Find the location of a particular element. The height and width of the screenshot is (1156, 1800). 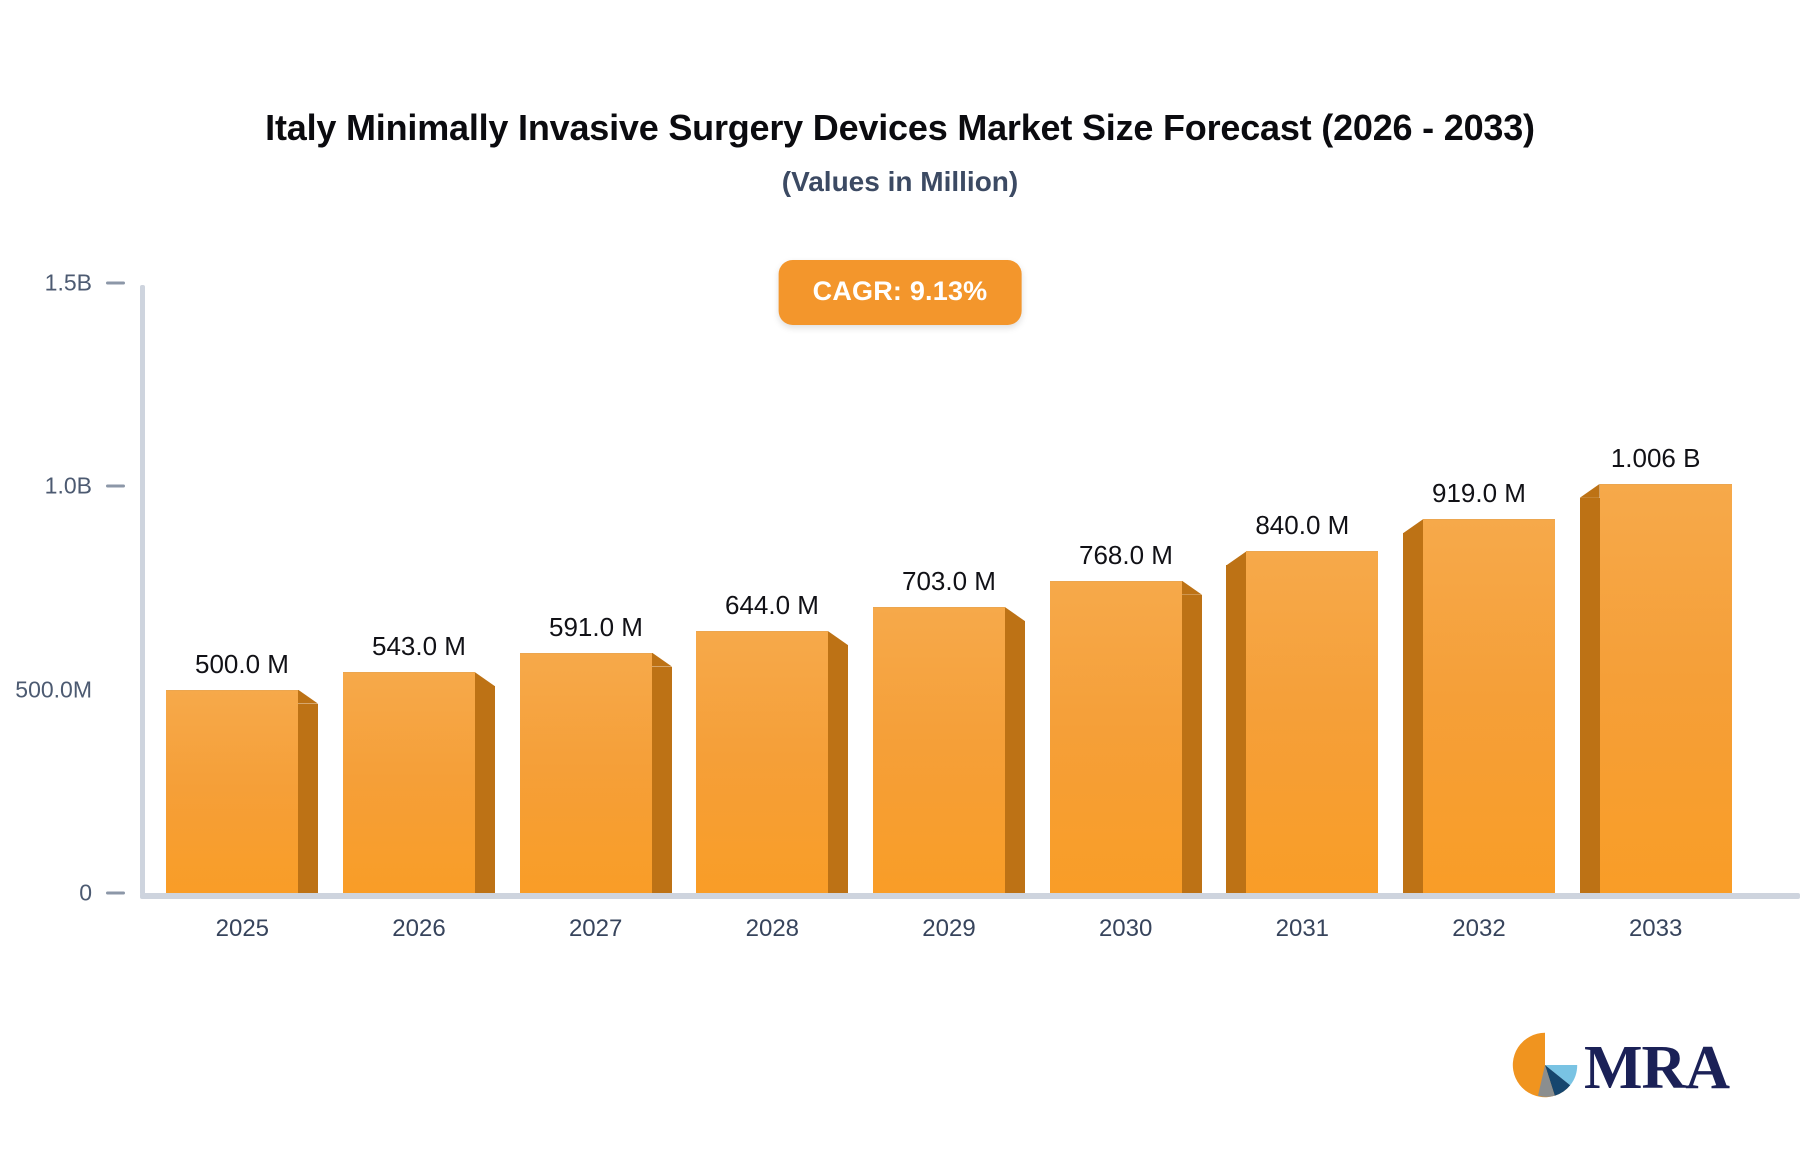

x-tick-label: 2032 is located at coordinates (1479, 928).